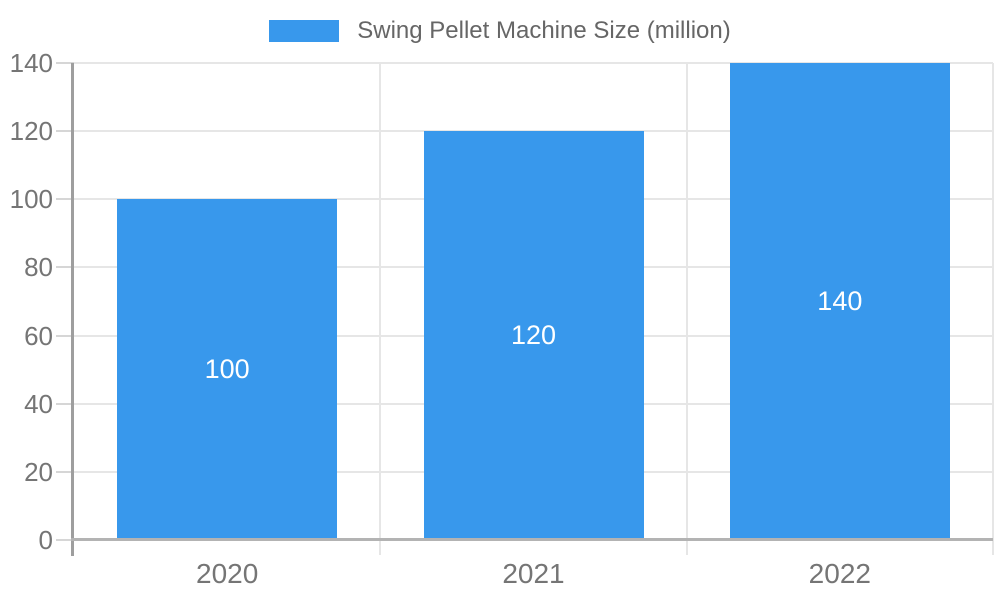 This screenshot has width=1000, height=600. What do you see at coordinates (31, 199) in the screenshot?
I see `y-axis-label: 100` at bounding box center [31, 199].